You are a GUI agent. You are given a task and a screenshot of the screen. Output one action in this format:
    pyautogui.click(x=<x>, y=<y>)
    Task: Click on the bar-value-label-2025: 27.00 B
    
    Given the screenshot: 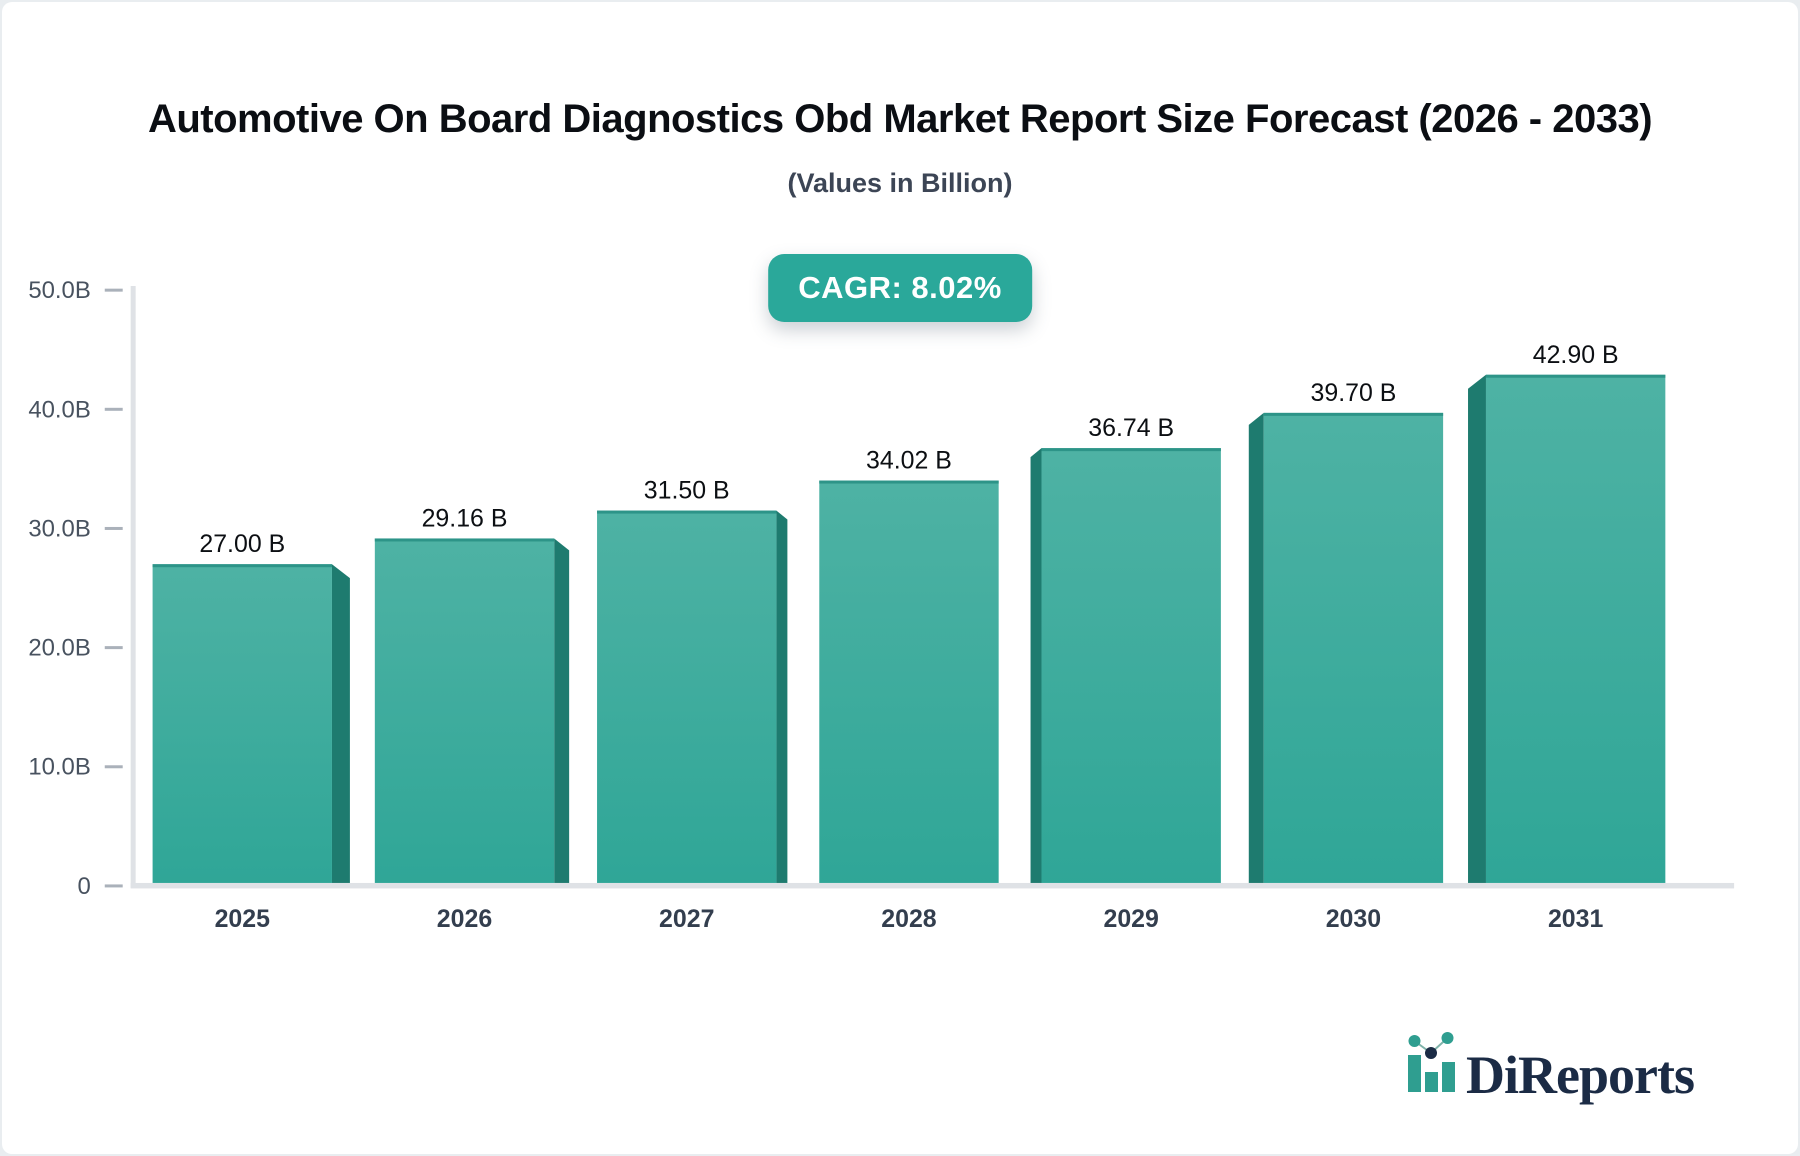 What is the action you would take?
    pyautogui.click(x=242, y=544)
    